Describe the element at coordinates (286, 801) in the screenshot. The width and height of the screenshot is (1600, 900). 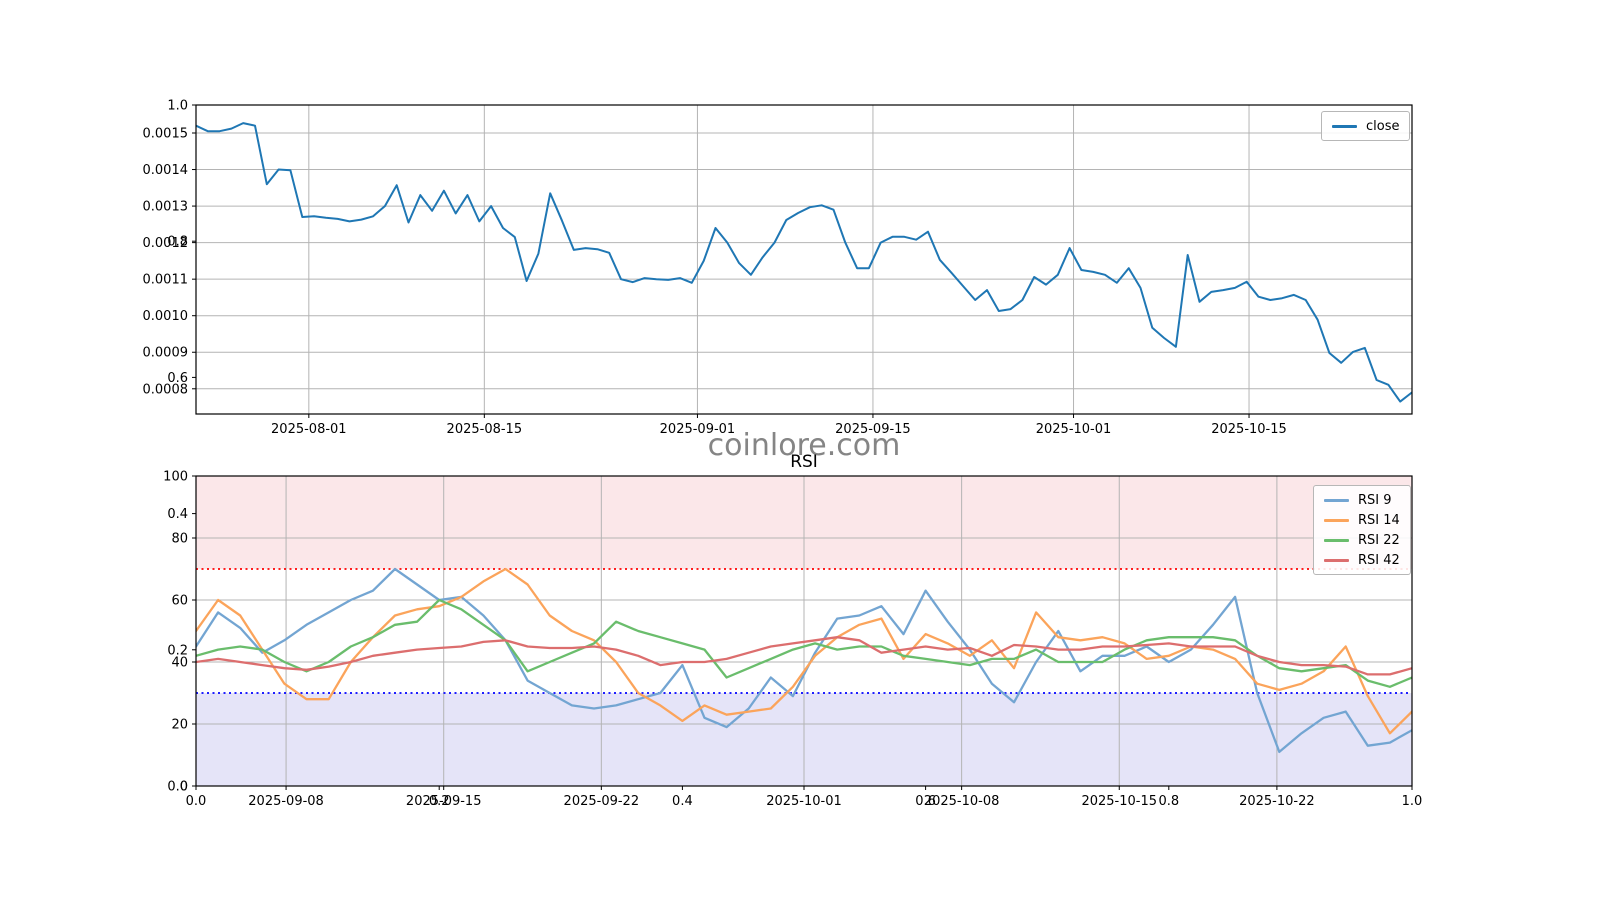
I see `rsi-x-tick-label: 2025-09-08` at that location.